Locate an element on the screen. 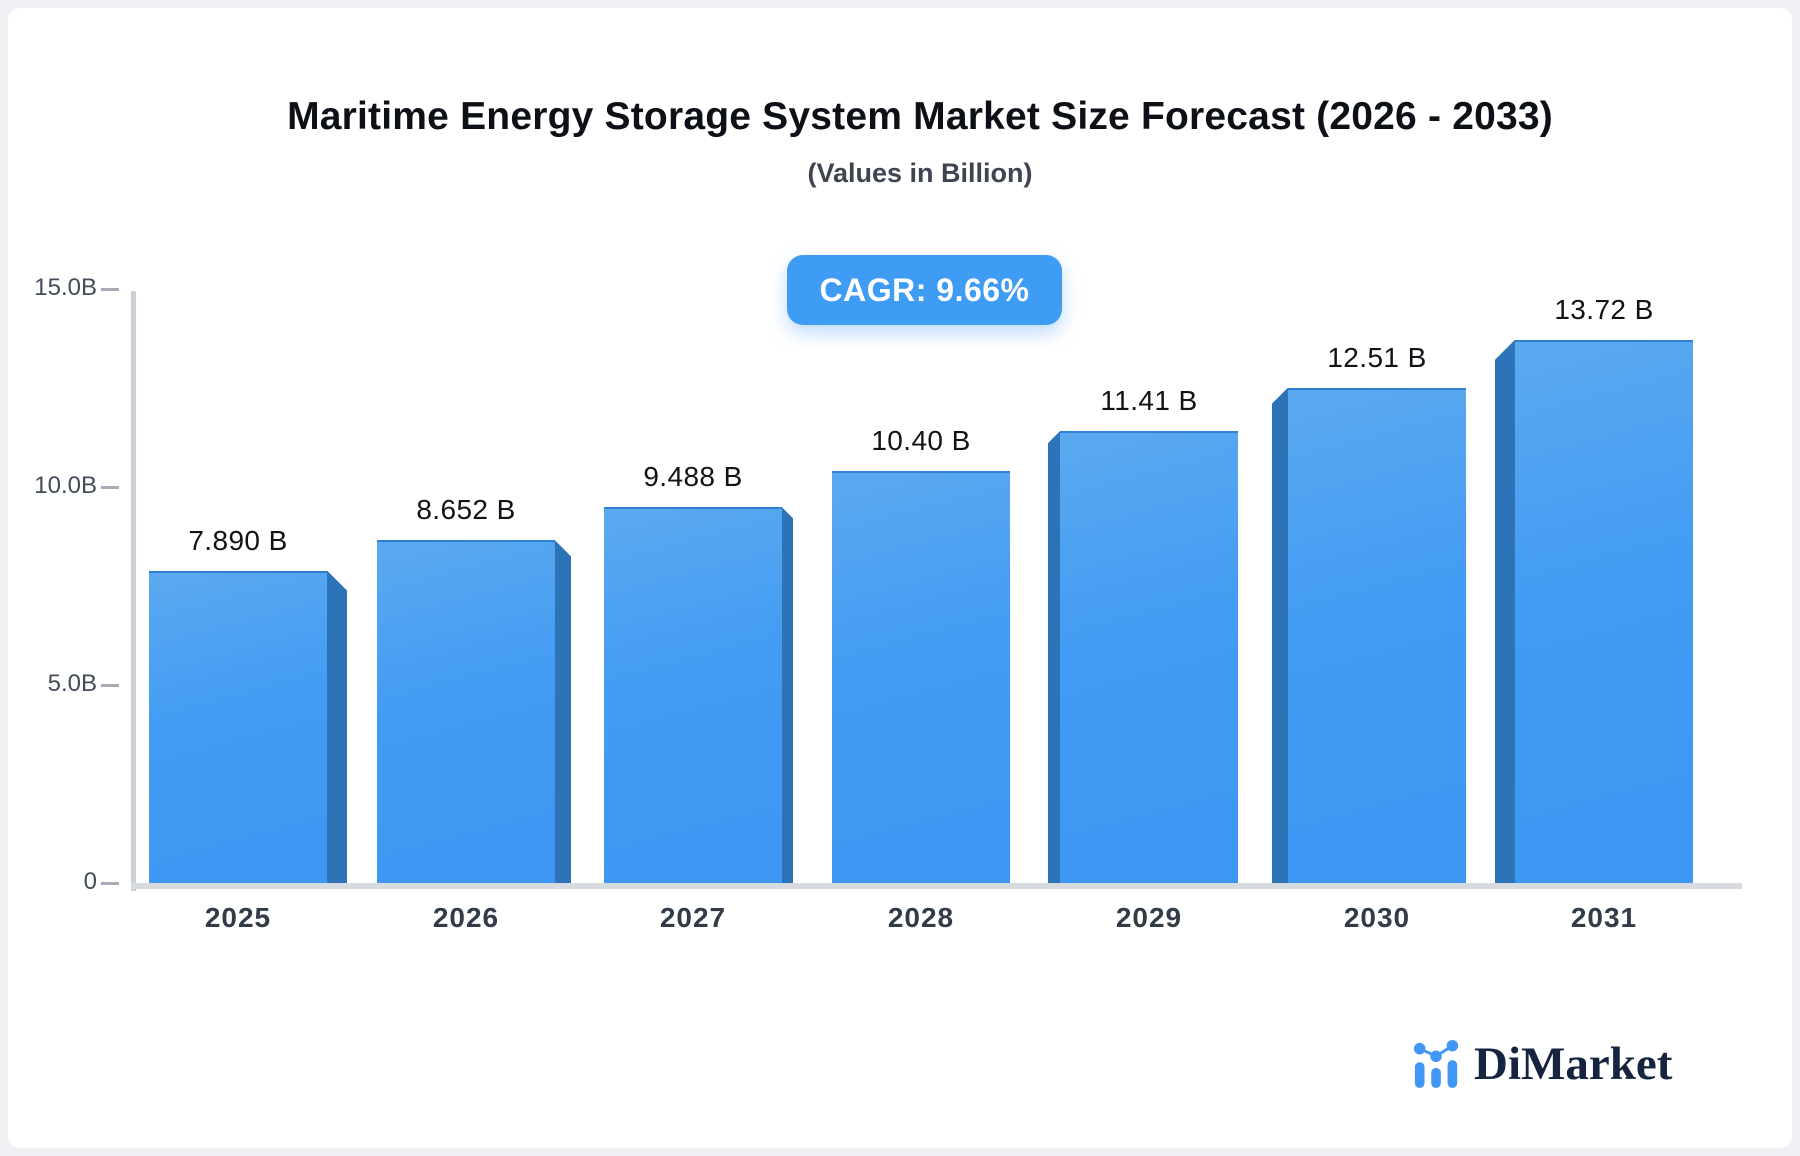 This screenshot has height=1156, width=1800. brand-logo: DiMarket is located at coordinates (1542, 1064).